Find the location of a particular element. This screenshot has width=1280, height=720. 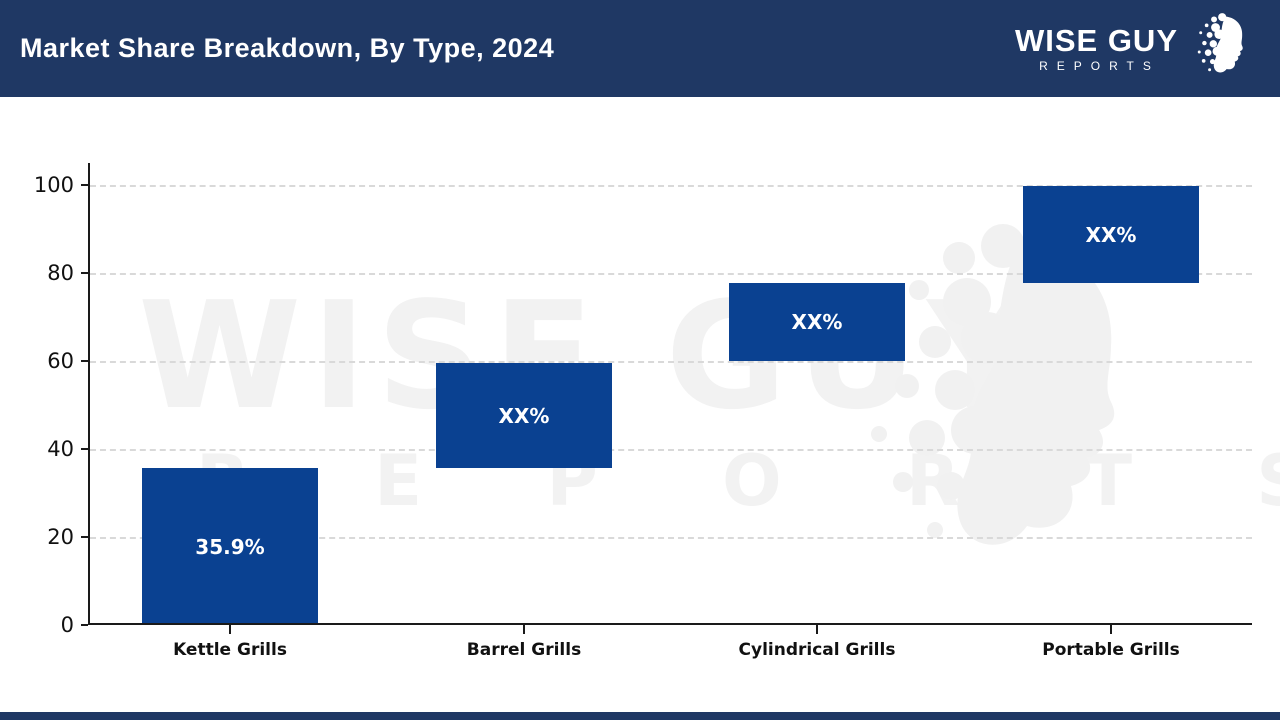

wiseguy-logo-text: WISE GUY REPORTS is located at coordinates (1096, 48).